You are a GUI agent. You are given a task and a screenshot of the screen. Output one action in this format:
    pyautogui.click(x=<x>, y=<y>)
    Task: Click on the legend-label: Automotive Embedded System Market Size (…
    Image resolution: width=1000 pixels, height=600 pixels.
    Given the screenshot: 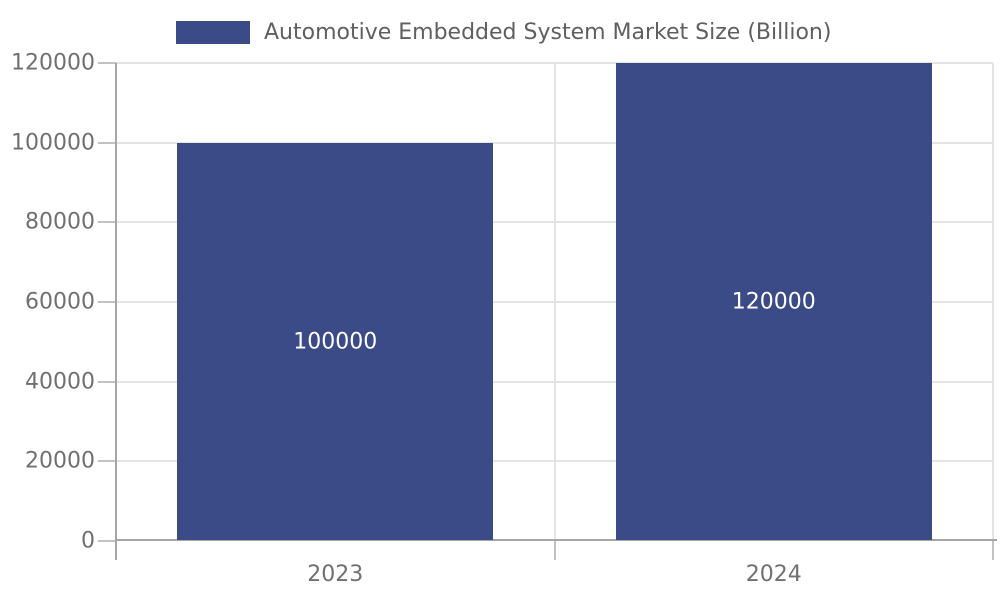 What is the action you would take?
    pyautogui.click(x=548, y=32)
    